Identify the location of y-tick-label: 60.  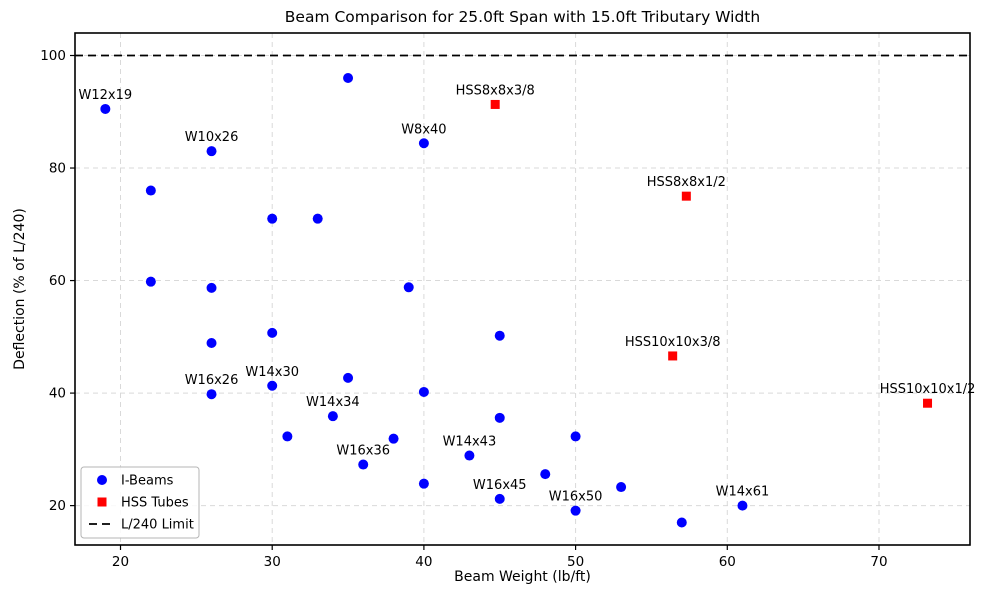
(57, 281).